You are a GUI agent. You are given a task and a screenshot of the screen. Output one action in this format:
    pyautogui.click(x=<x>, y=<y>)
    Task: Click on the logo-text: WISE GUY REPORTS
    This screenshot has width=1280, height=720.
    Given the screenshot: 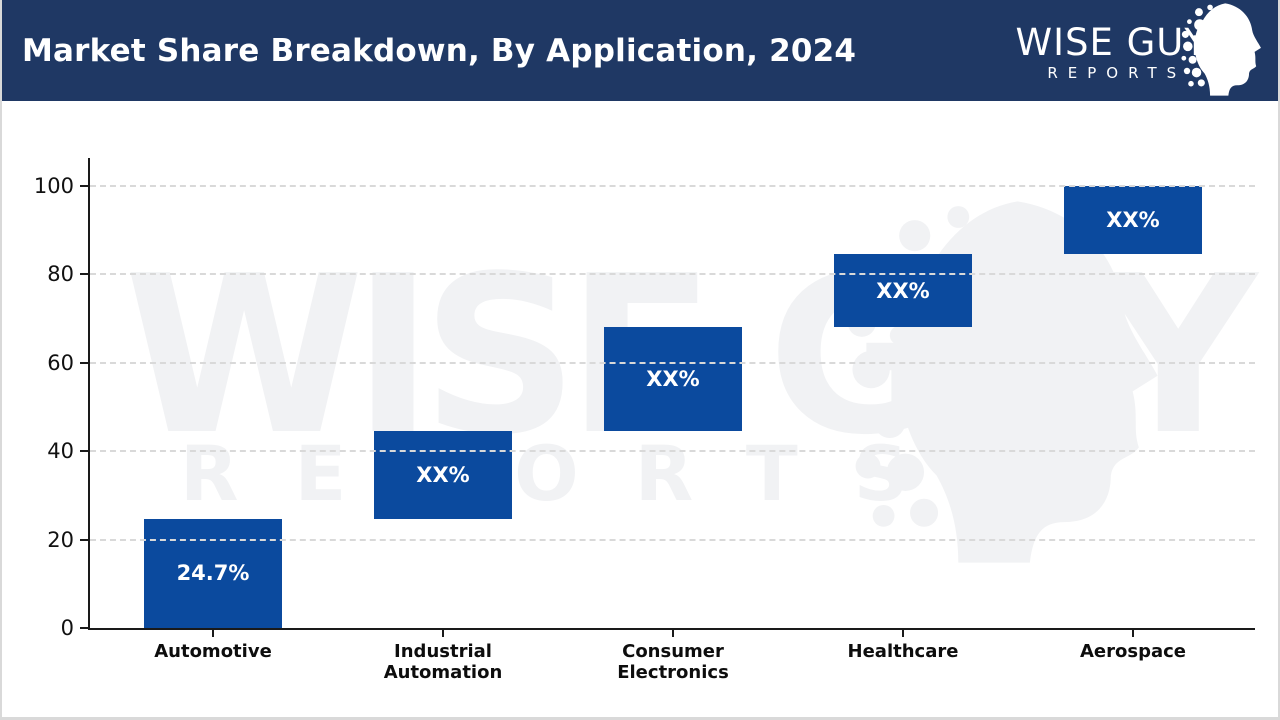 What is the action you would take?
    pyautogui.click(x=1112, y=52)
    